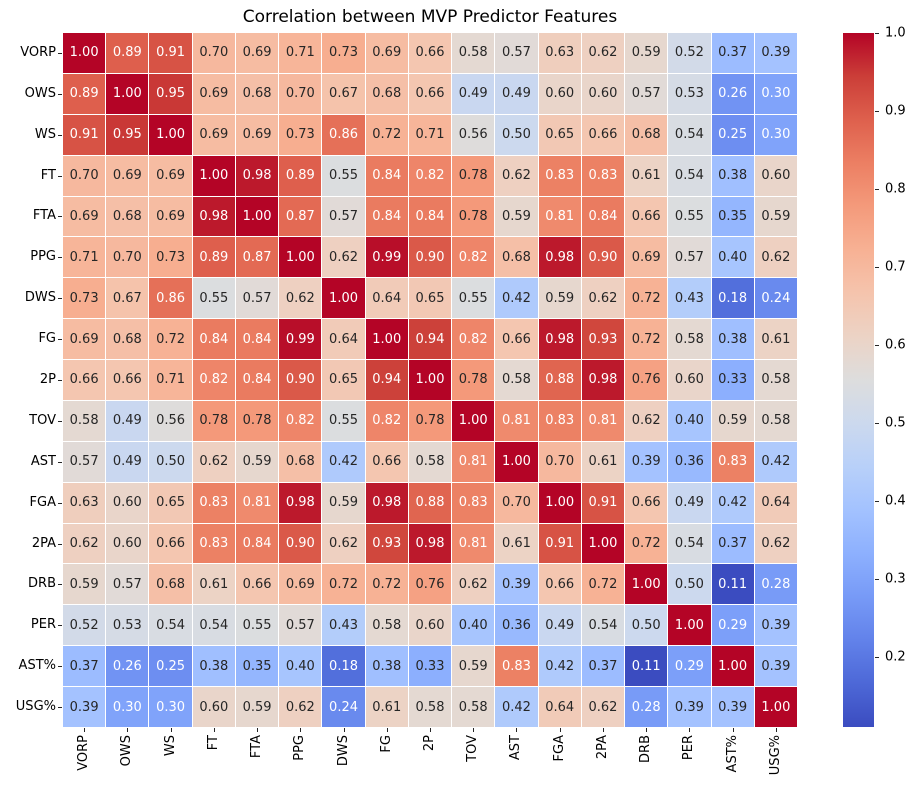 The height and width of the screenshot is (790, 918). Describe the element at coordinates (40, 298) in the screenshot. I see `y-tick-label-DWS: DWS` at that location.